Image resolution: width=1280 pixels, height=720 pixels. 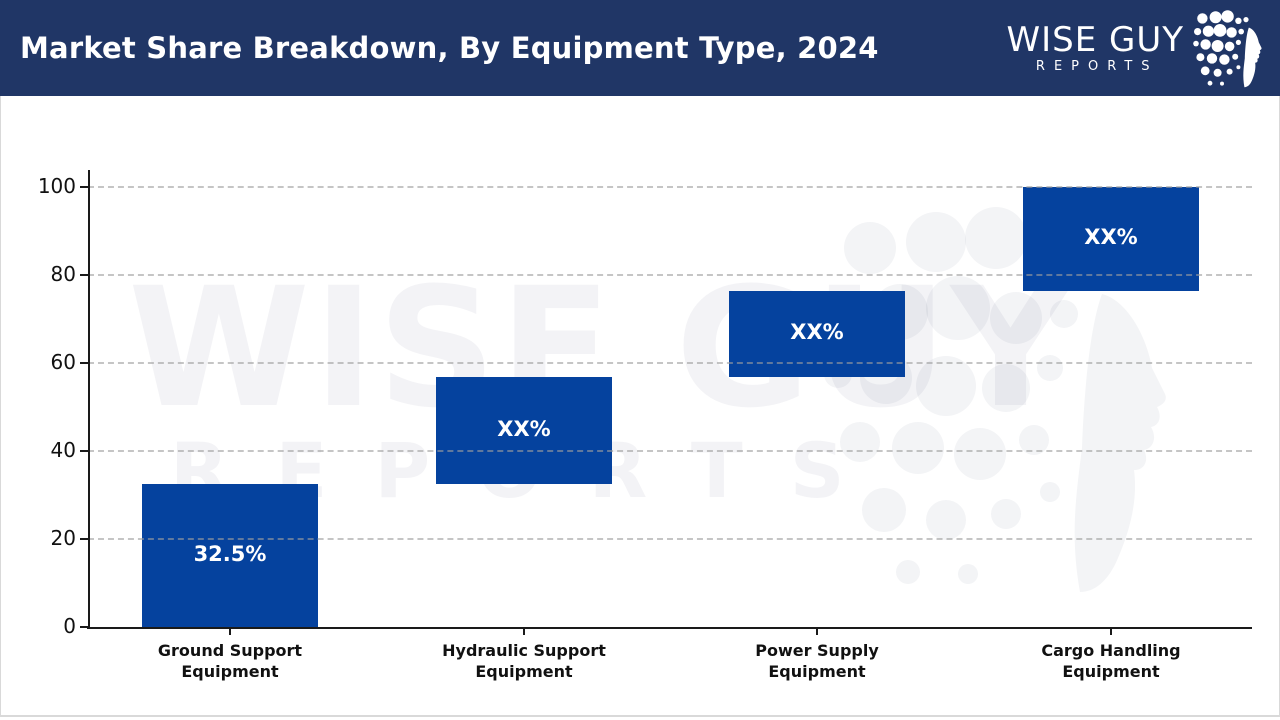 I want to click on x-category-label: Ground Support Equipment, so click(x=230, y=661).